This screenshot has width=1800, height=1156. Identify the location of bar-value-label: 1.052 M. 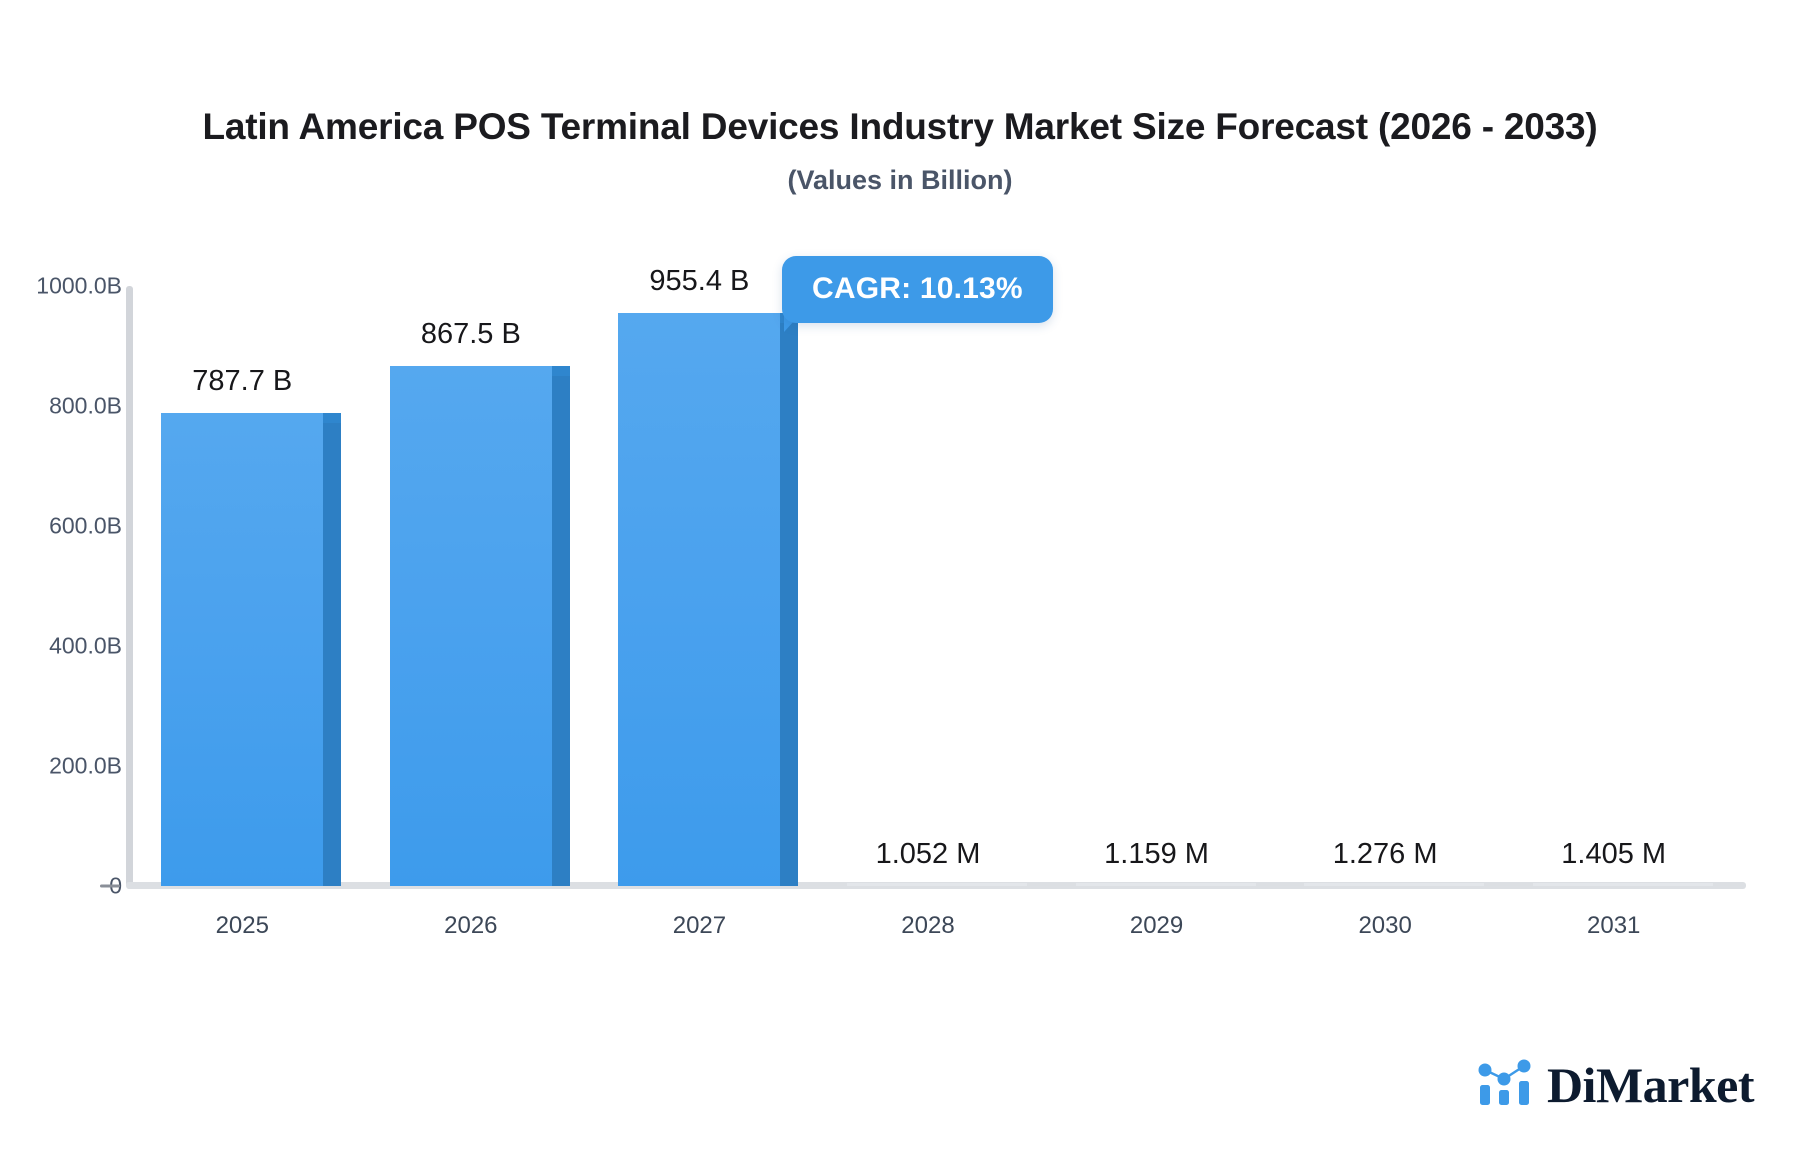
(928, 853).